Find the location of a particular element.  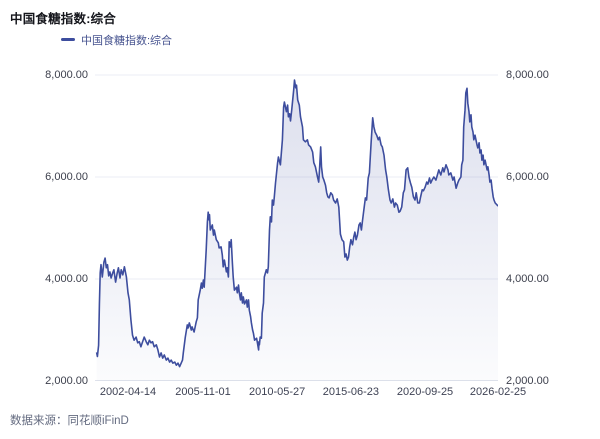

y-axis-label-left: 8,000.00 is located at coordinates (66, 75).